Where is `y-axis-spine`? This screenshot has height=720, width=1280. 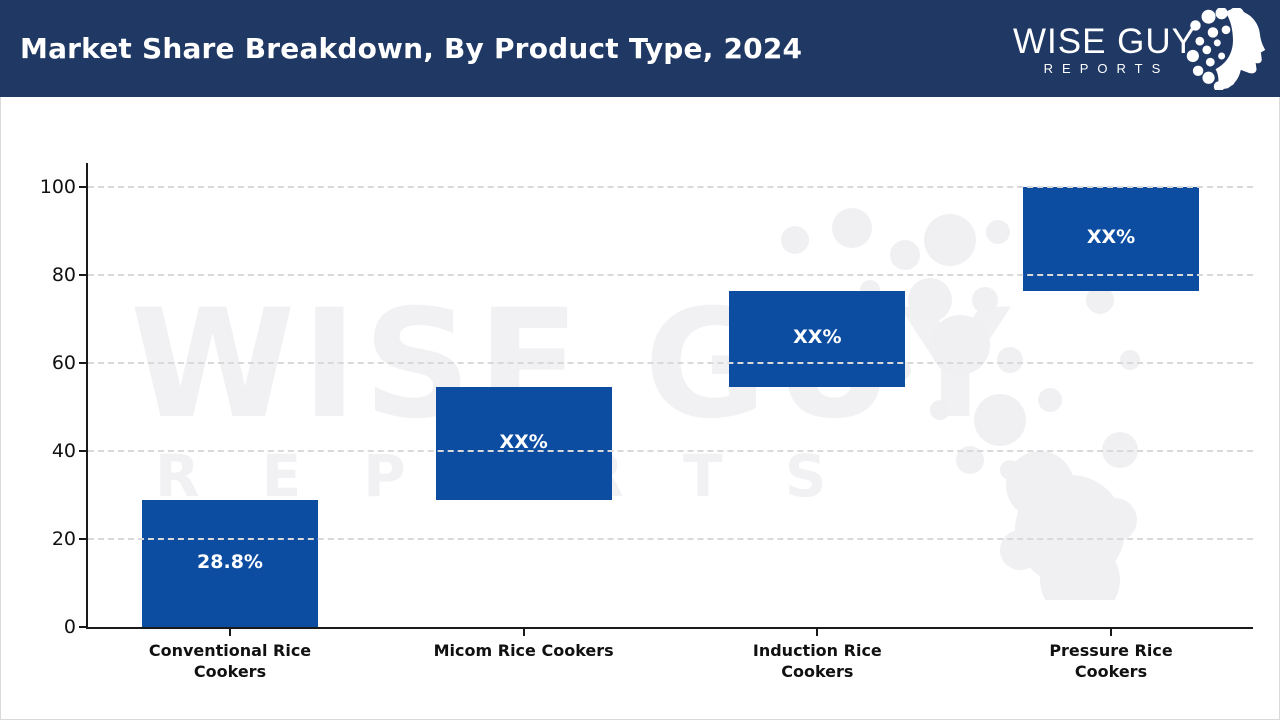 y-axis-spine is located at coordinates (87, 396).